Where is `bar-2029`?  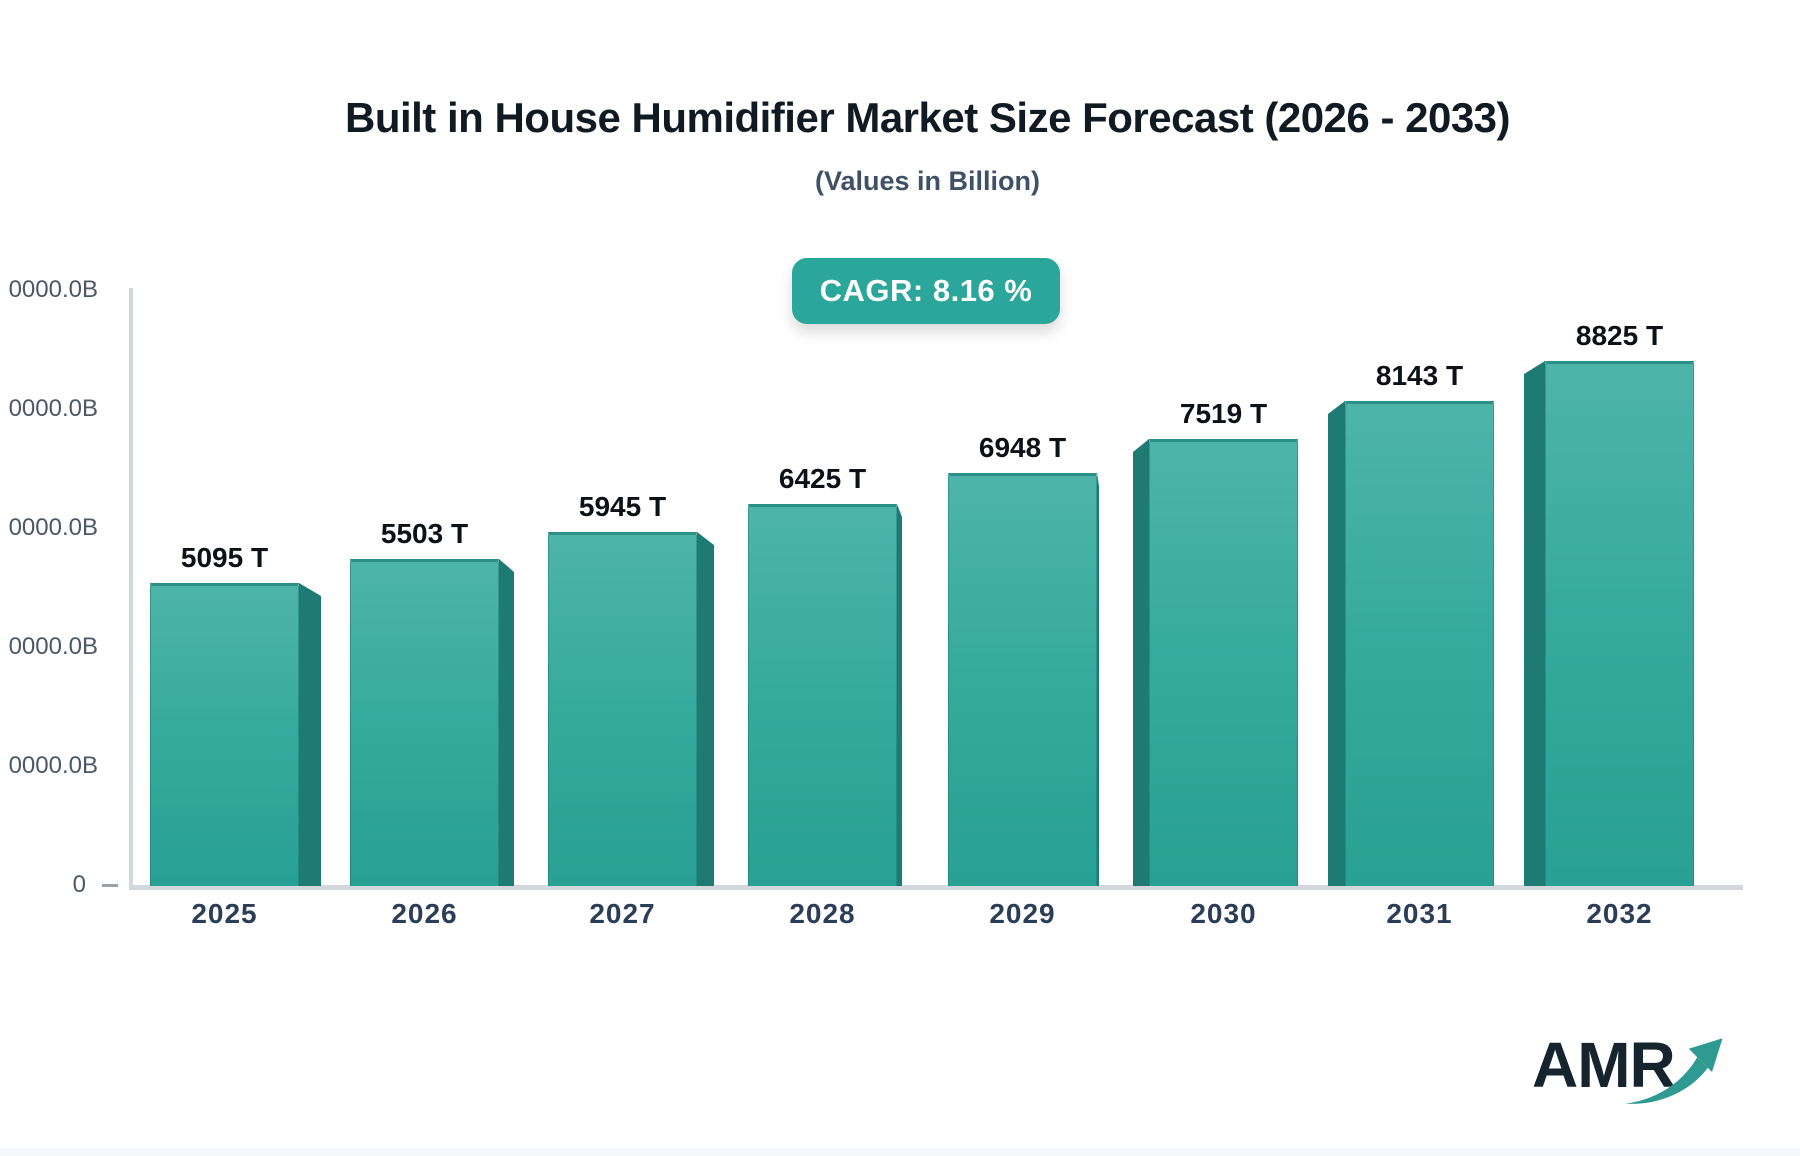
bar-2029 is located at coordinates (1022, 679).